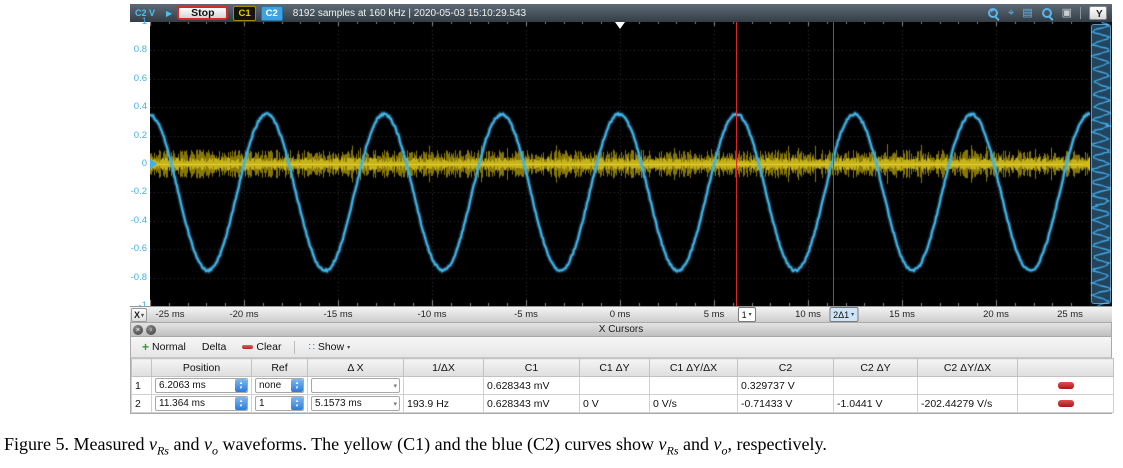 Image resolution: width=1123 pixels, height=468 pixels. Describe the element at coordinates (443, 403) in the screenshot. I see `cursor2-invdx: 193.9 Hz` at that location.